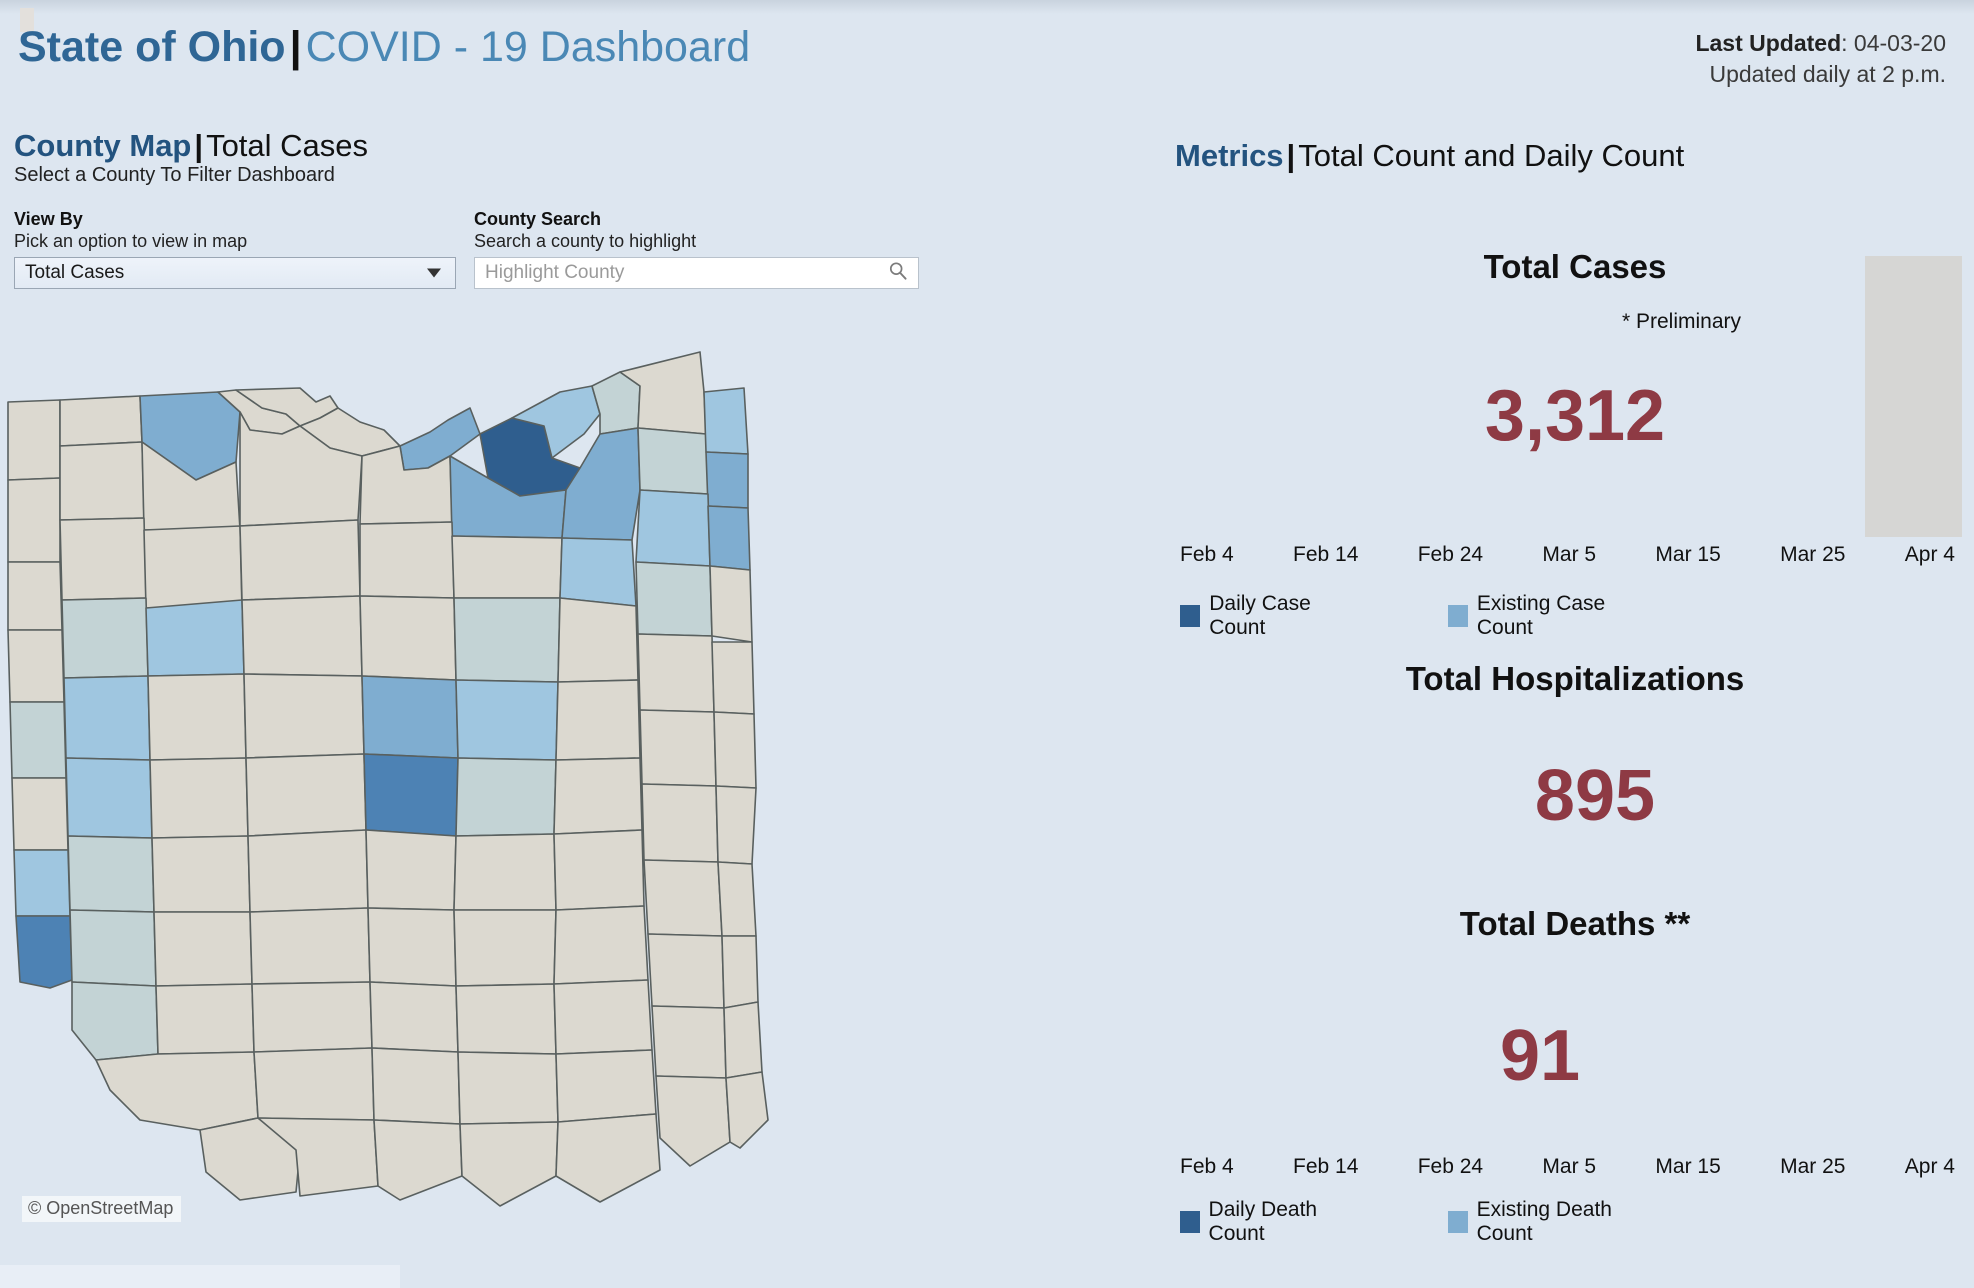  I want to click on view-by-select: Total Cases, so click(235, 273).